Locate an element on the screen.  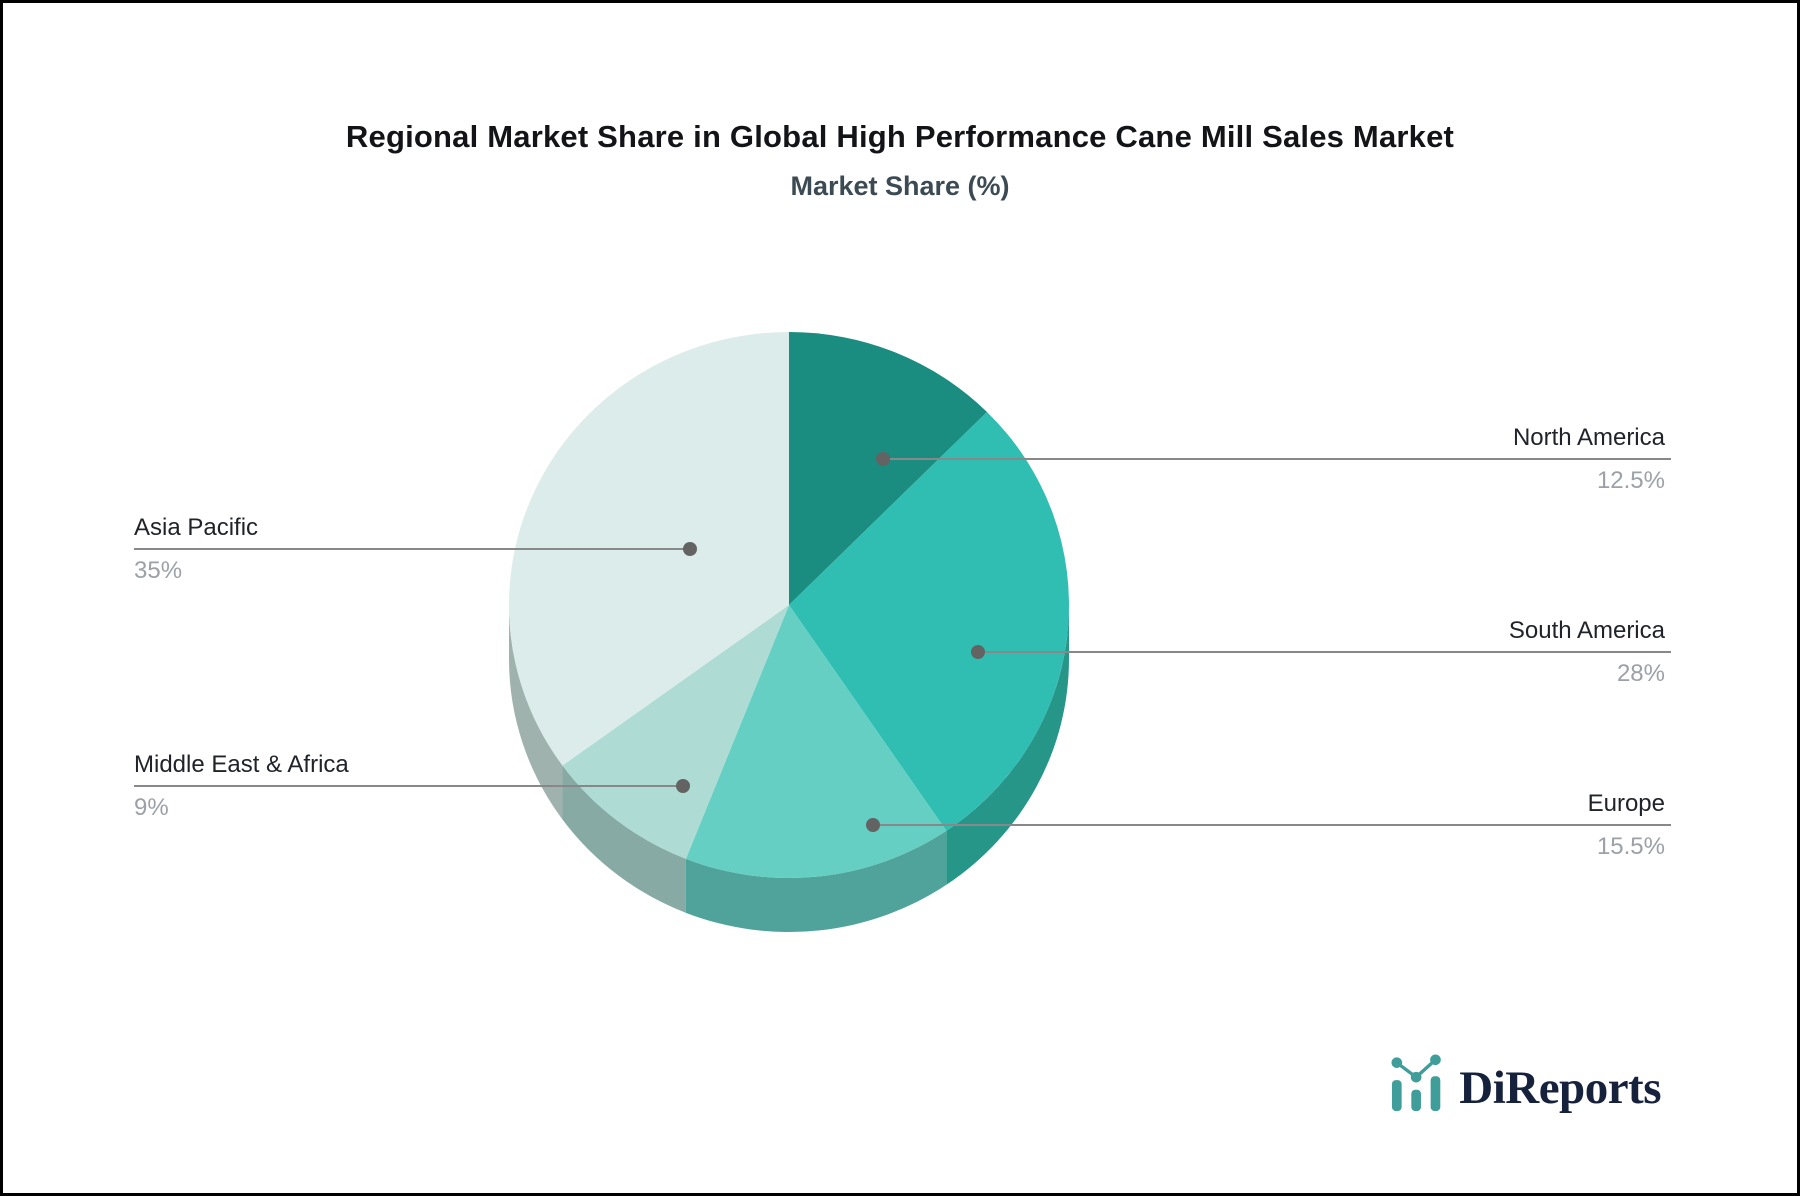
brand-logo: DiReports is located at coordinates (1526, 1082).